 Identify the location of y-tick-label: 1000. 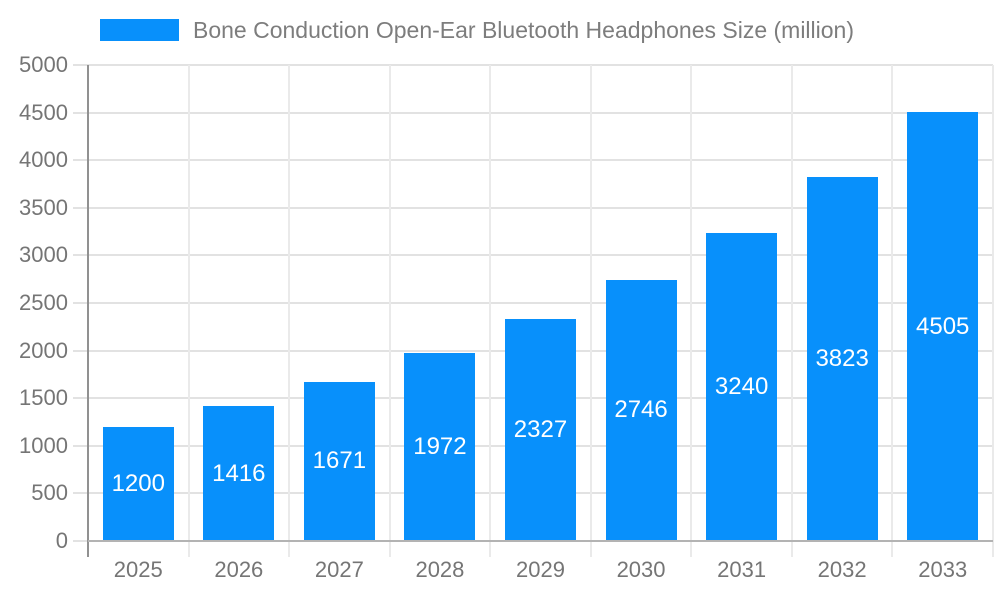
(43, 445).